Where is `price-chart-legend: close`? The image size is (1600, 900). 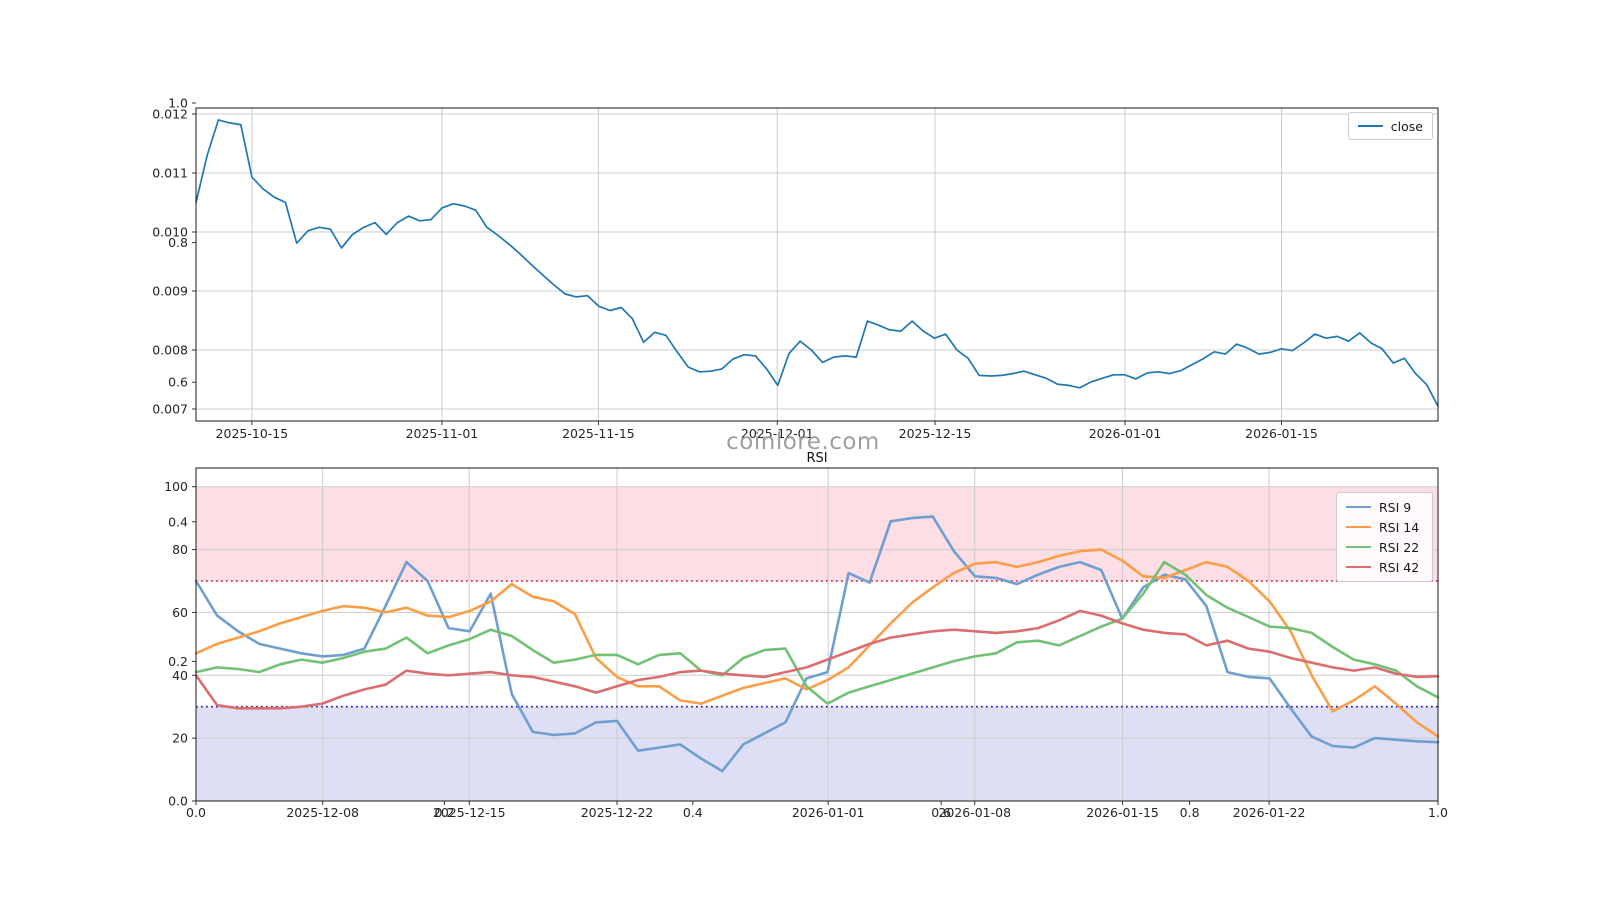 price-chart-legend: close is located at coordinates (1390, 126).